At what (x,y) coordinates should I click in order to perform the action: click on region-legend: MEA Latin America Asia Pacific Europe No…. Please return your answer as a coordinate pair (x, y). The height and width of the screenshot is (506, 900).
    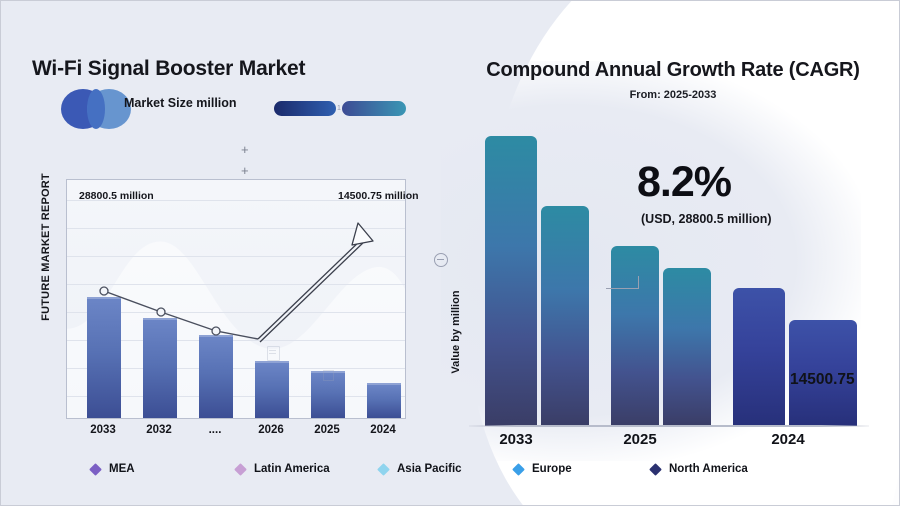
    Looking at the image, I should click on (450, 478).